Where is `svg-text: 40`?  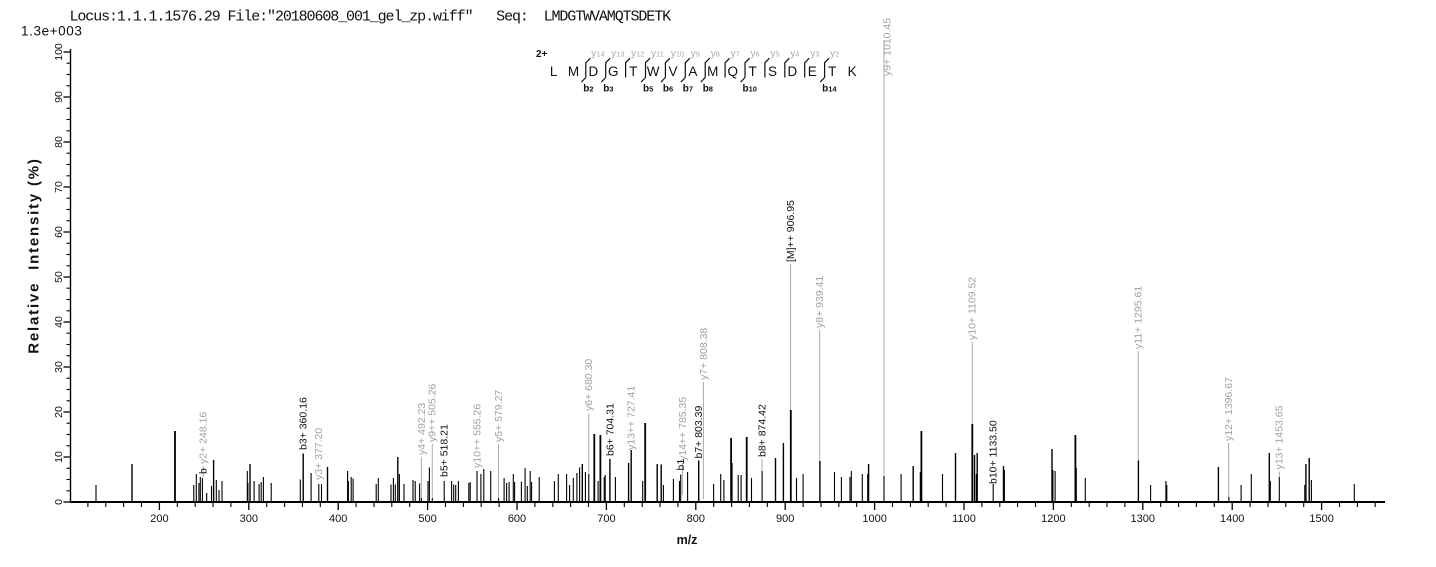 svg-text: 40 is located at coordinates (59, 322).